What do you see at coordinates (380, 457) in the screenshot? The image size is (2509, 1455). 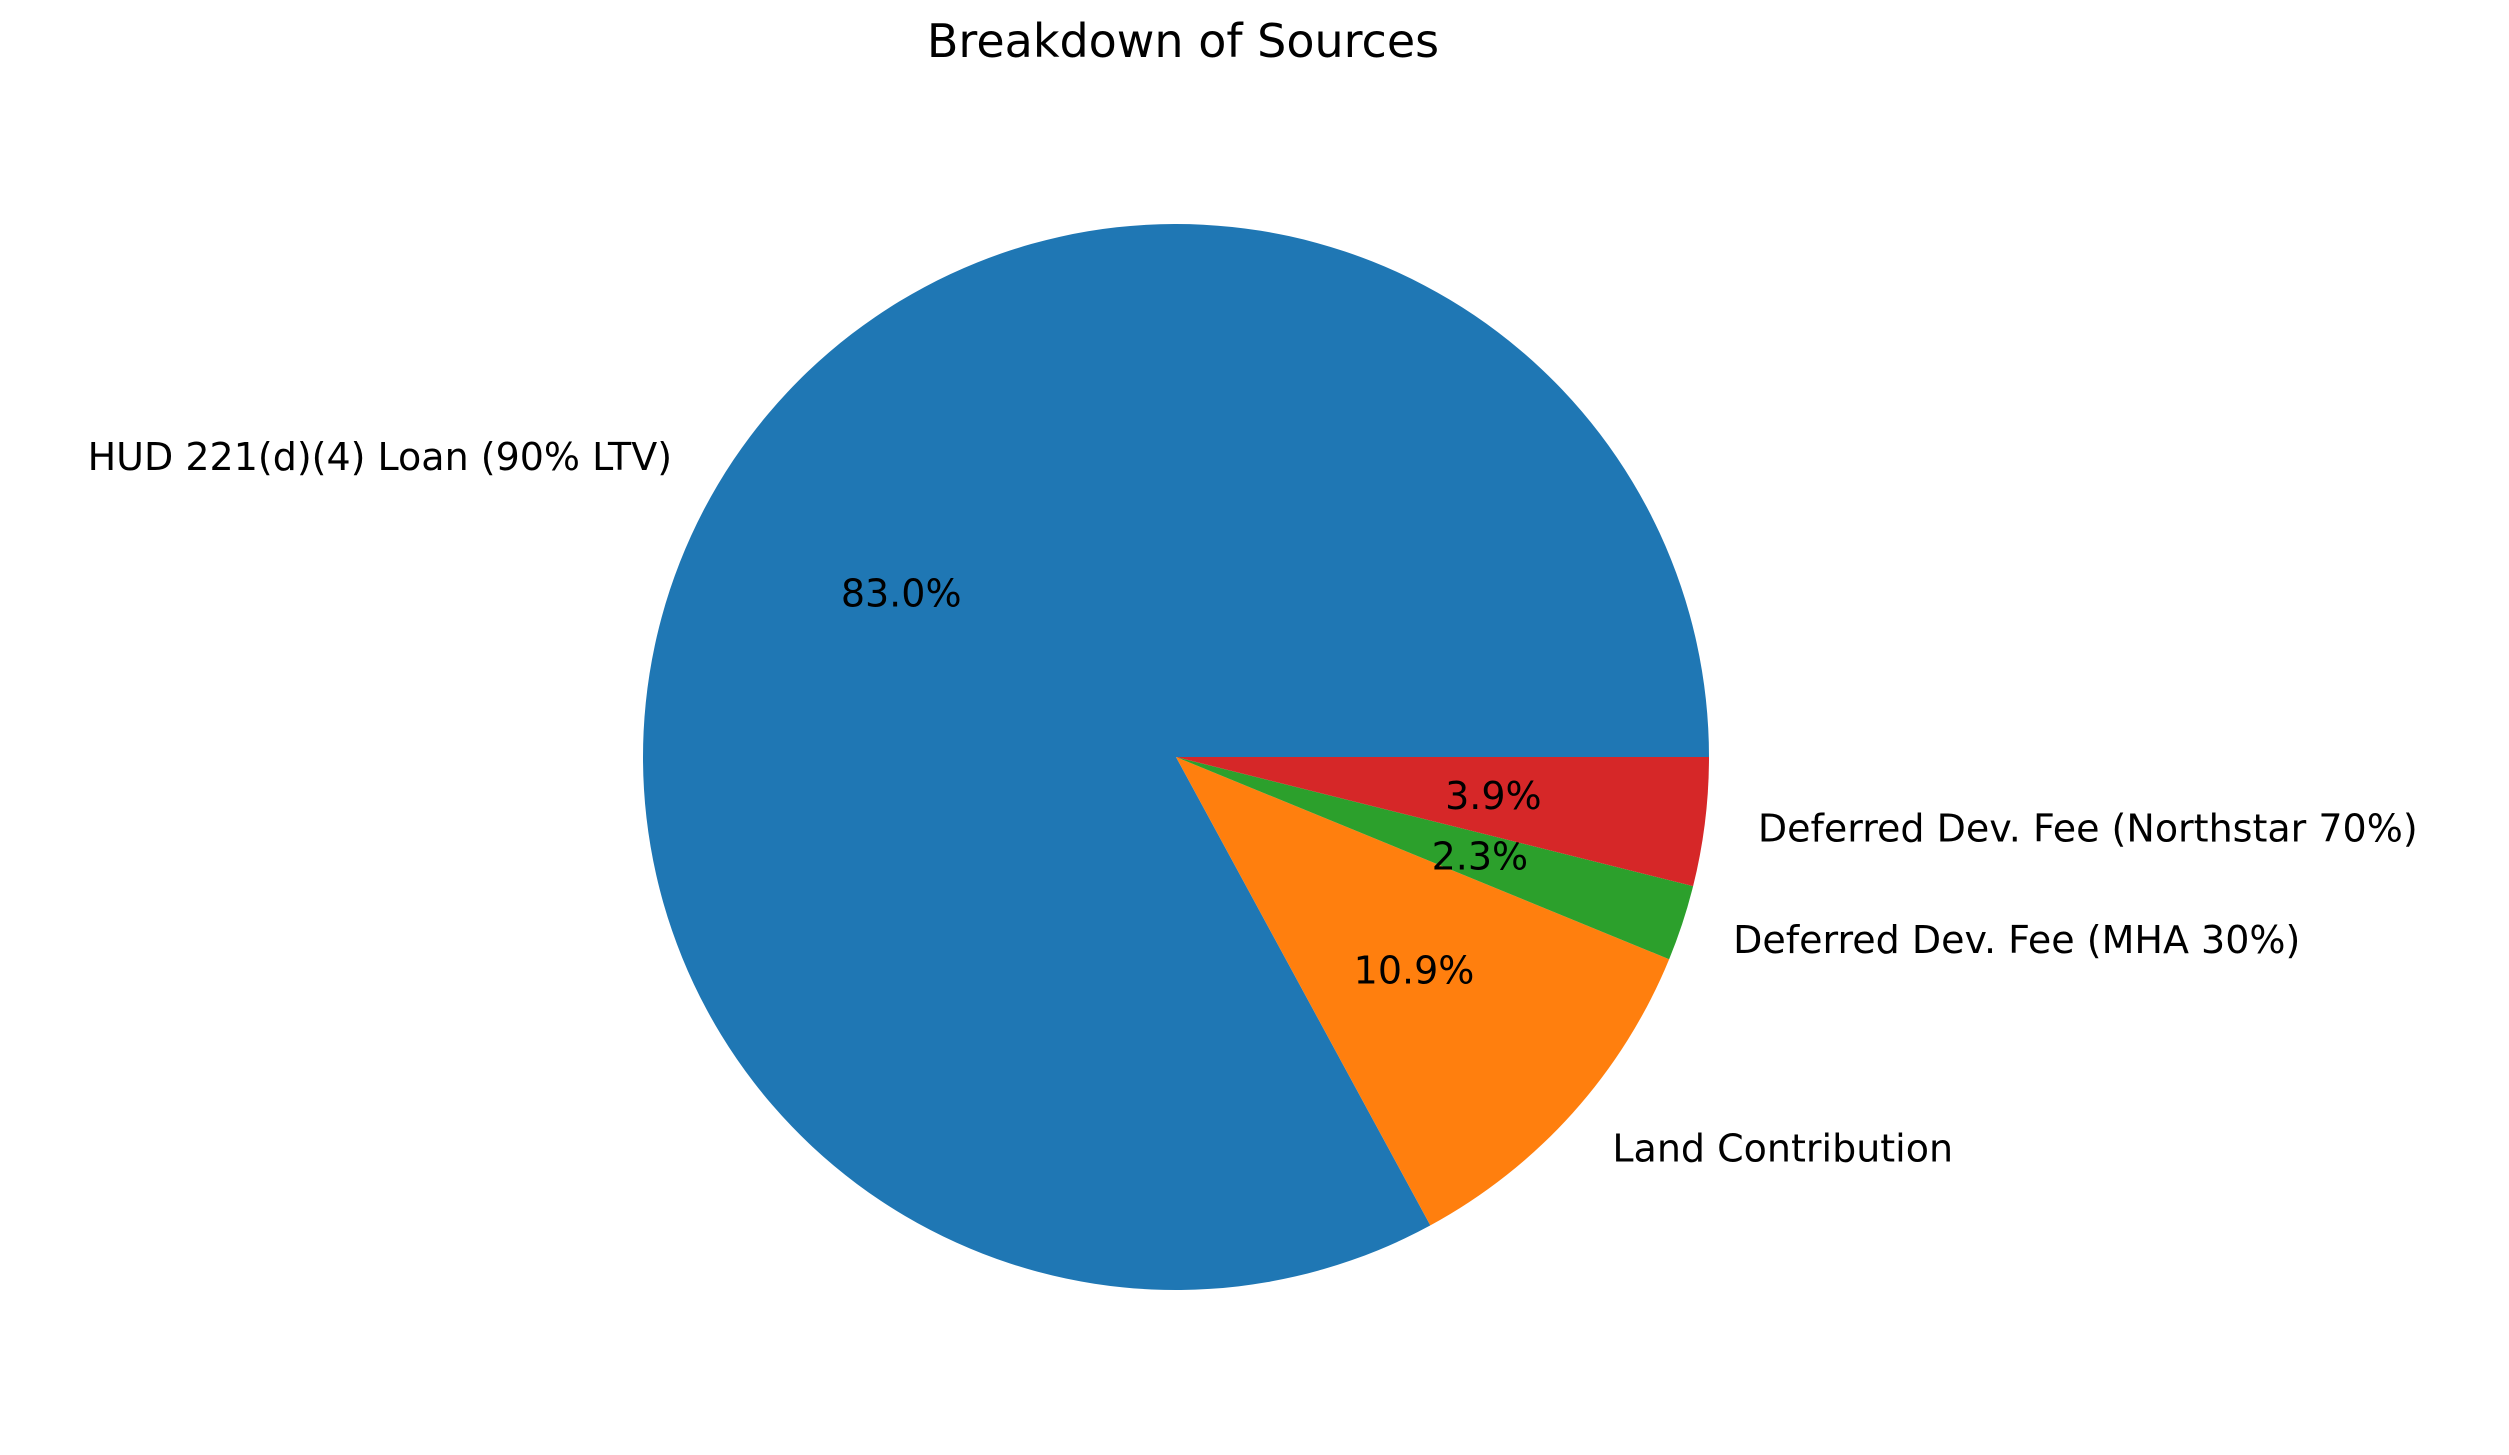 I see `slice-label-1: HUD 221(d)(4) Loan (90% LTV)` at bounding box center [380, 457].